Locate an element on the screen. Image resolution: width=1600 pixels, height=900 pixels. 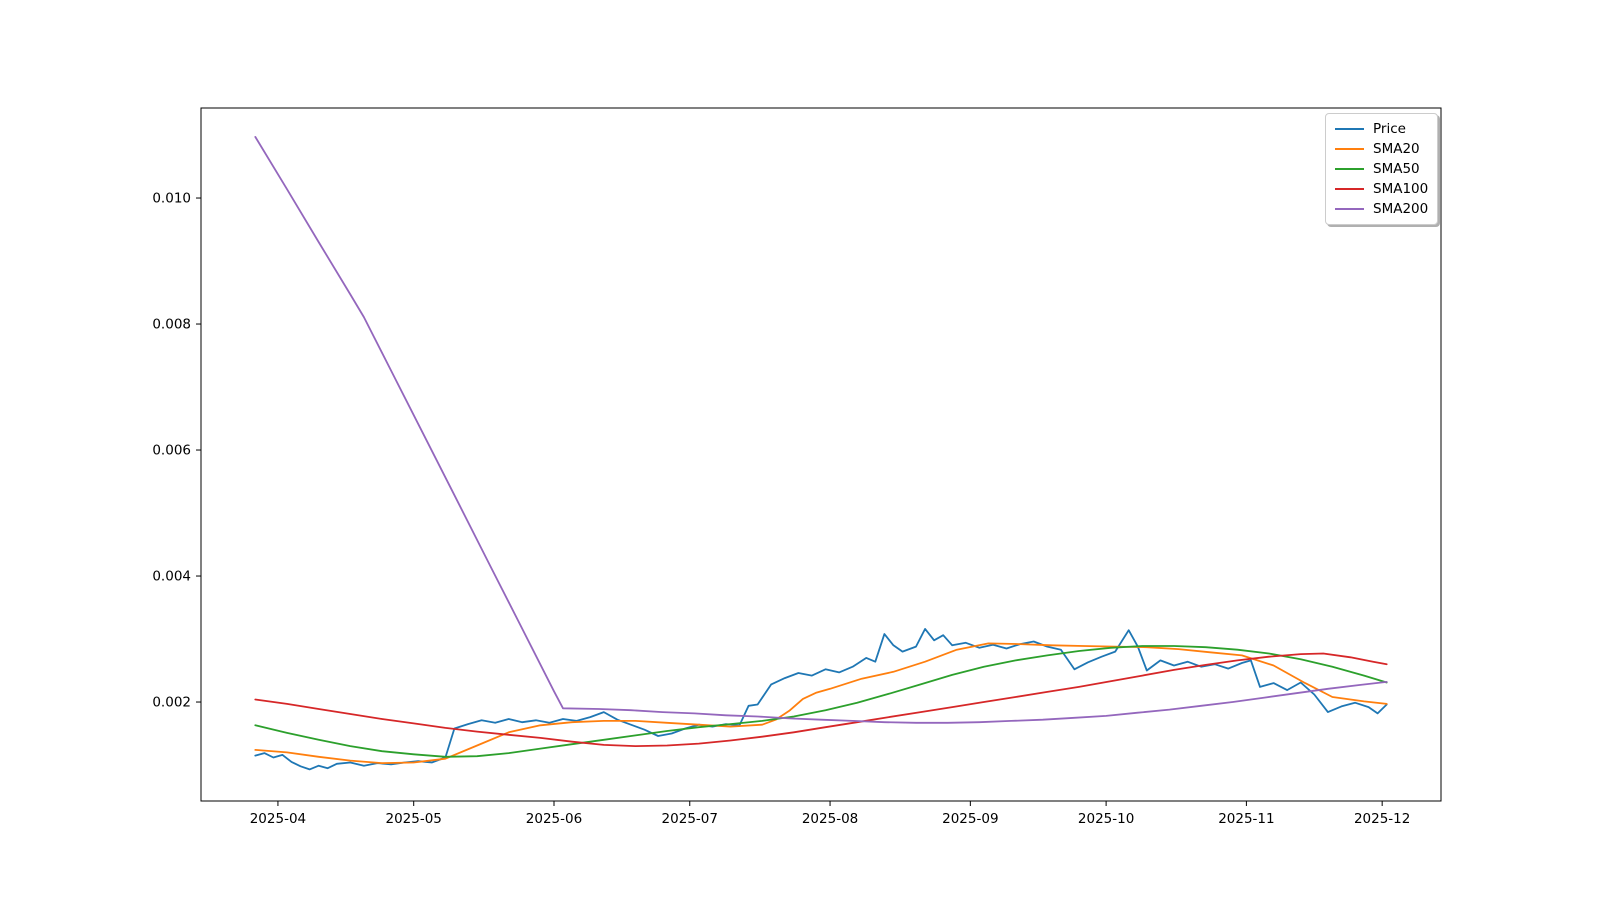
x-tick-label: 2025-12 is located at coordinates (1382, 819).